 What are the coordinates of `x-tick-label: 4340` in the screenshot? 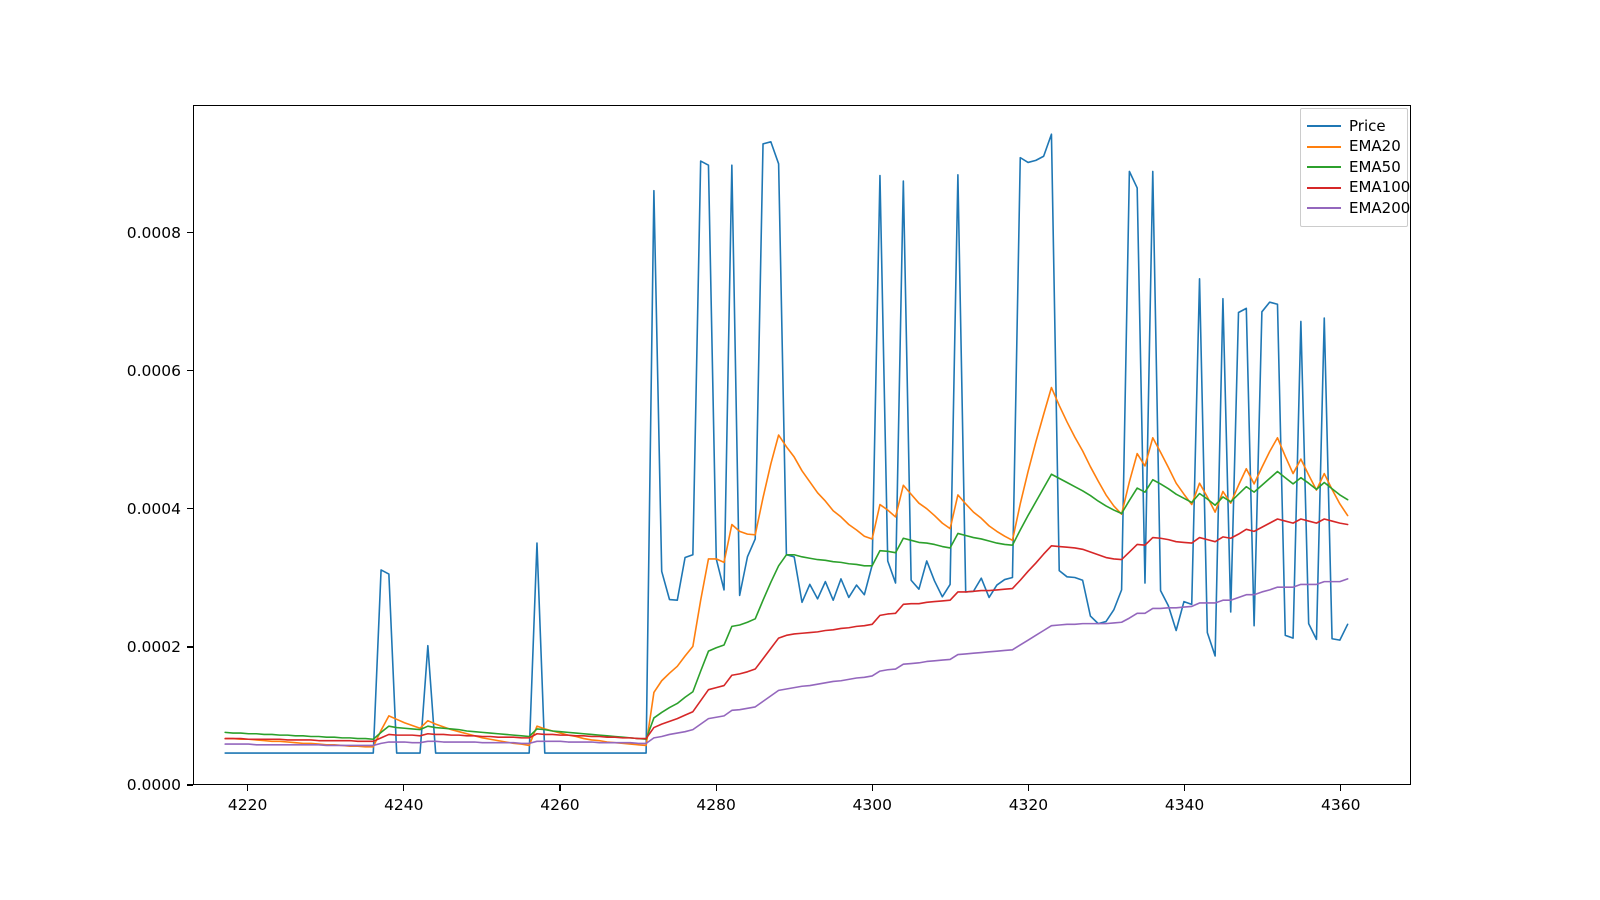 It's located at (1184, 805).